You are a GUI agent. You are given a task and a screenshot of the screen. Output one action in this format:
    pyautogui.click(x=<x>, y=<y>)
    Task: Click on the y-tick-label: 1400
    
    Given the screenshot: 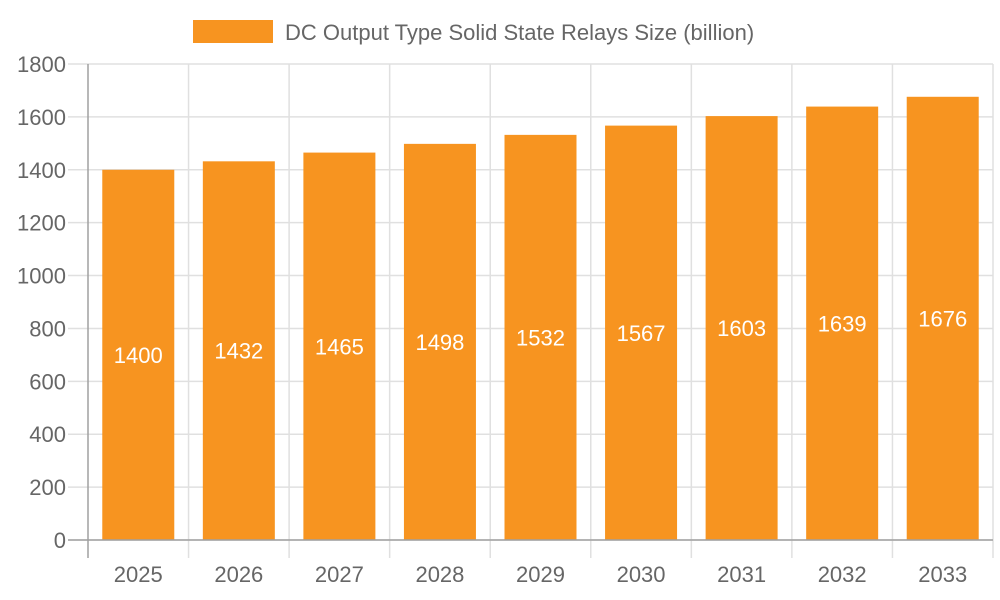 What is the action you would take?
    pyautogui.click(x=41, y=170)
    